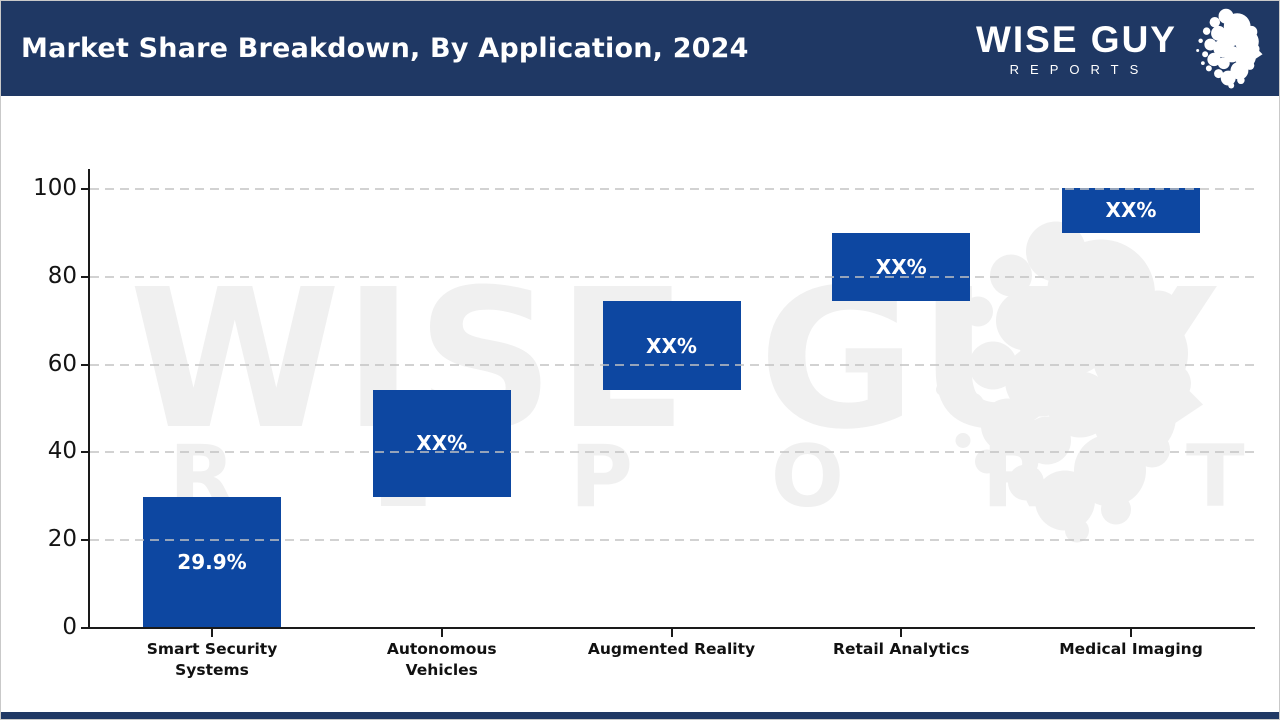 This screenshot has width=1280, height=720. Describe the element at coordinates (69, 627) in the screenshot. I see `y-tick-label: 0` at that location.